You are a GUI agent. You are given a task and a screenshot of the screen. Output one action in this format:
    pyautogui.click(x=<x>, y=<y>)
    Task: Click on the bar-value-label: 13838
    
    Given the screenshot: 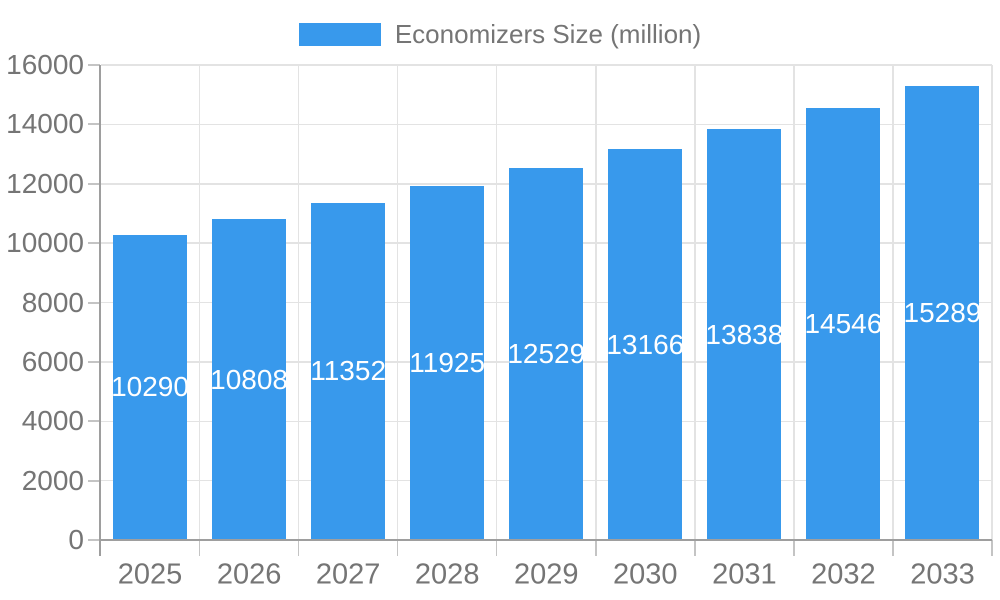 What is the action you would take?
    pyautogui.click(x=744, y=334)
    